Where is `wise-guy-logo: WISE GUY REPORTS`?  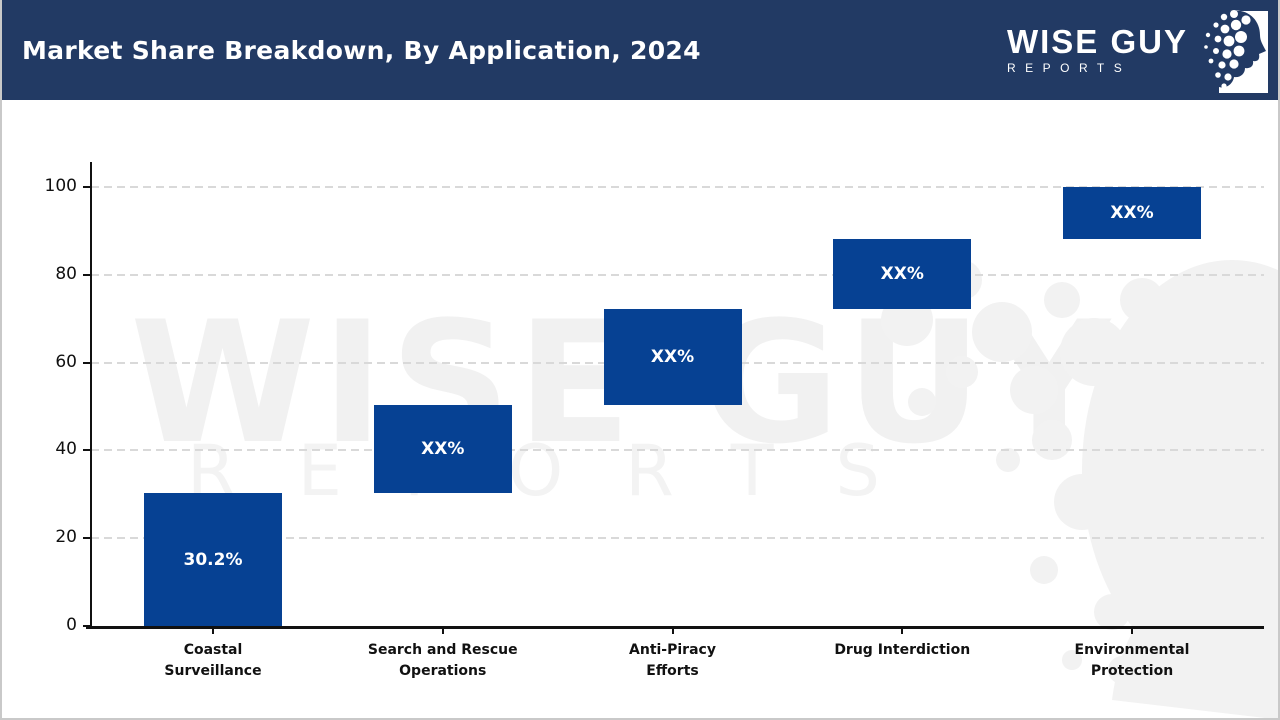 wise-guy-logo: WISE GUY REPORTS is located at coordinates (1142, 50).